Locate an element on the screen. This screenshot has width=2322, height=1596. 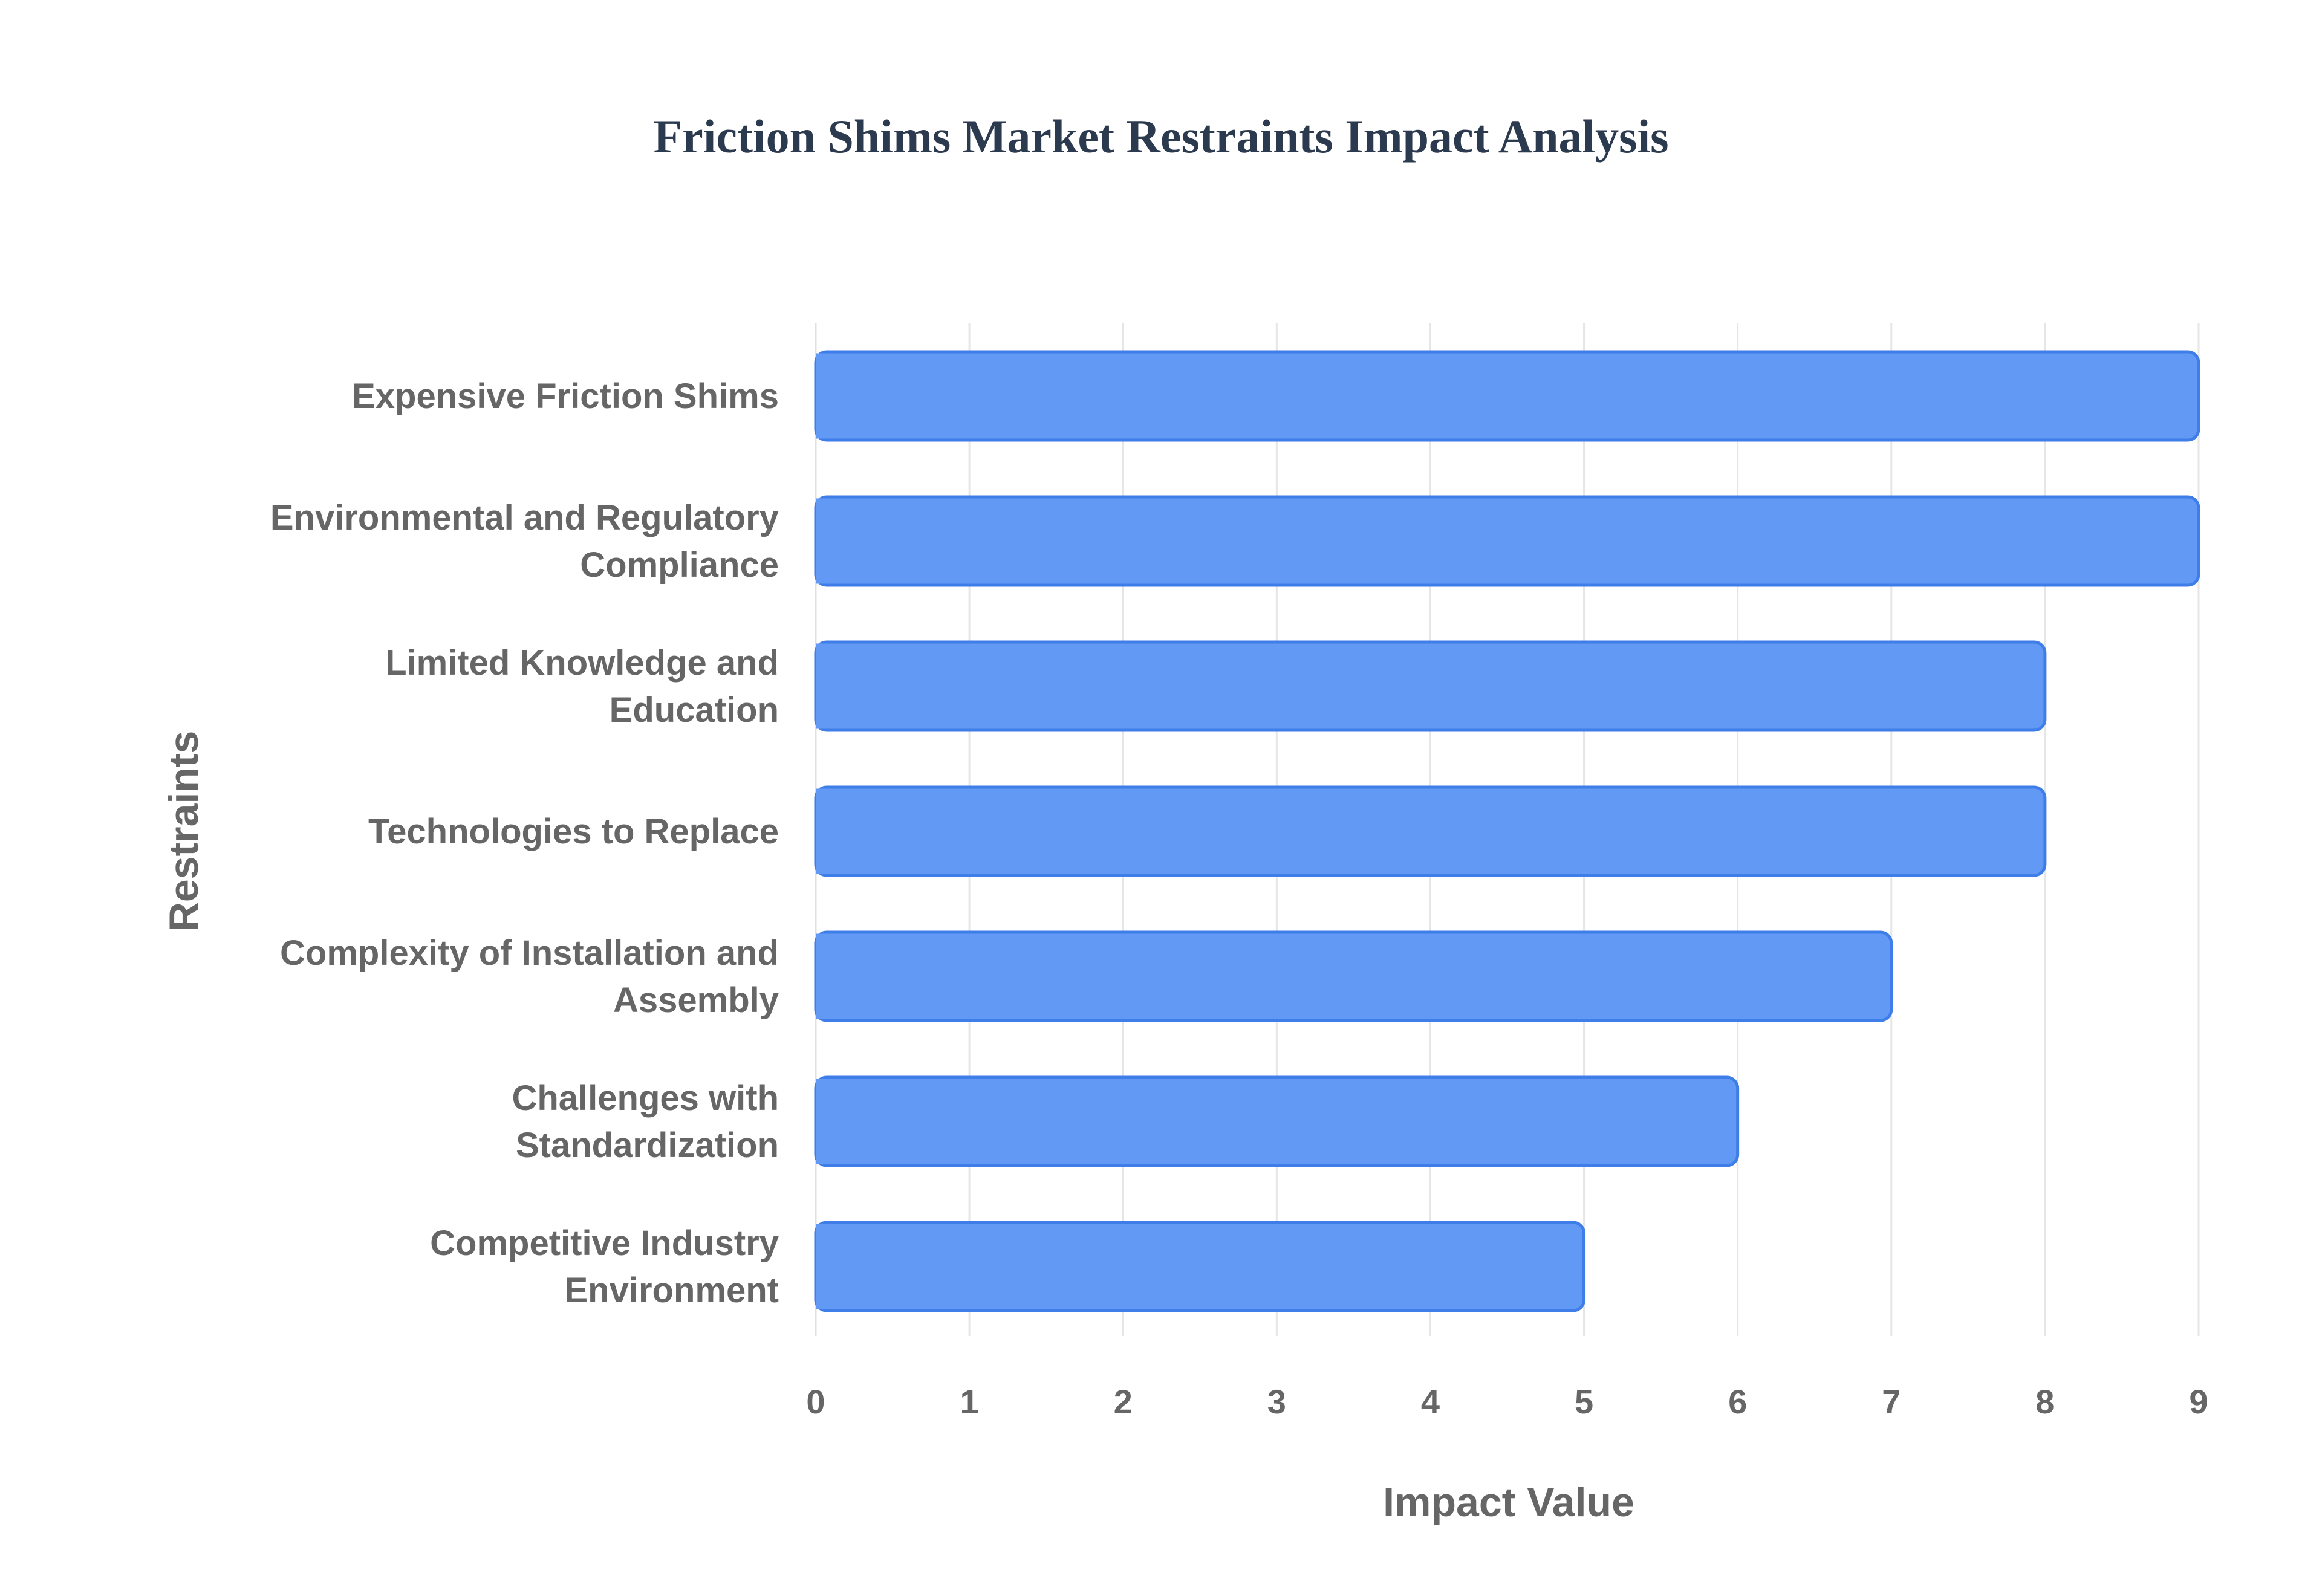
x-tick-label: 3 is located at coordinates (1276, 1402).